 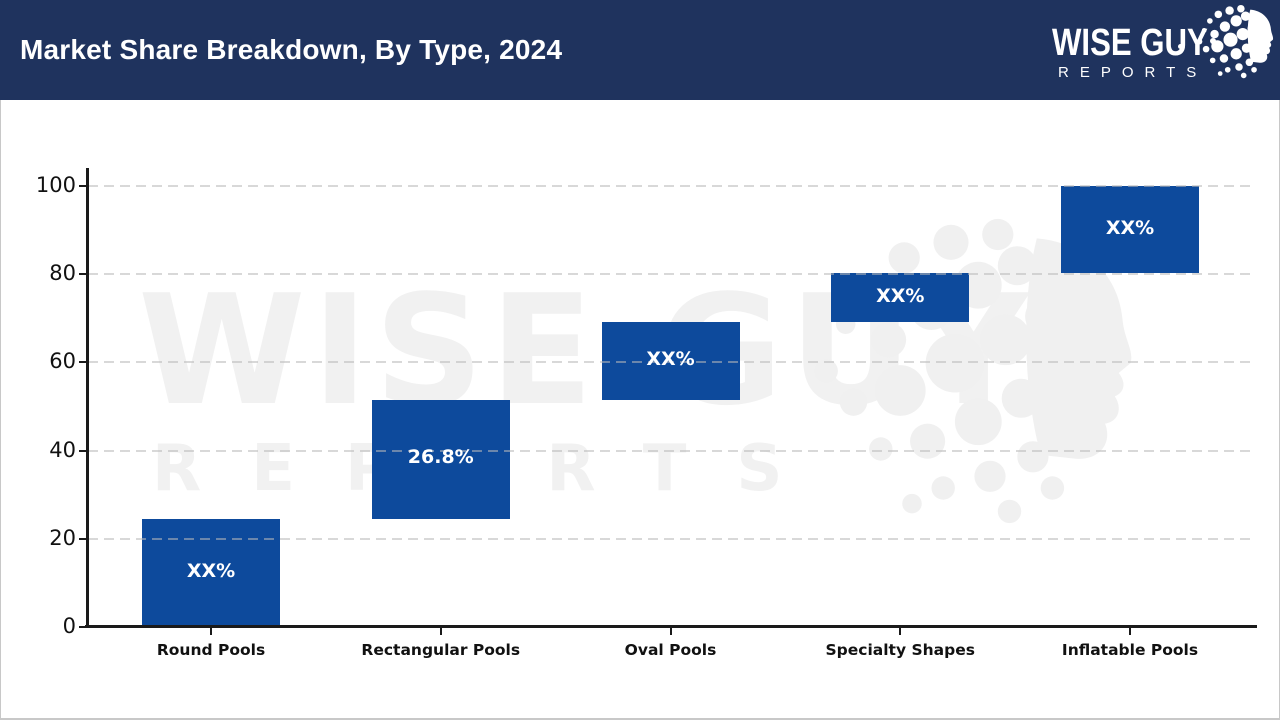 I want to click on x-tick-label: Round Pools, so click(x=211, y=650).